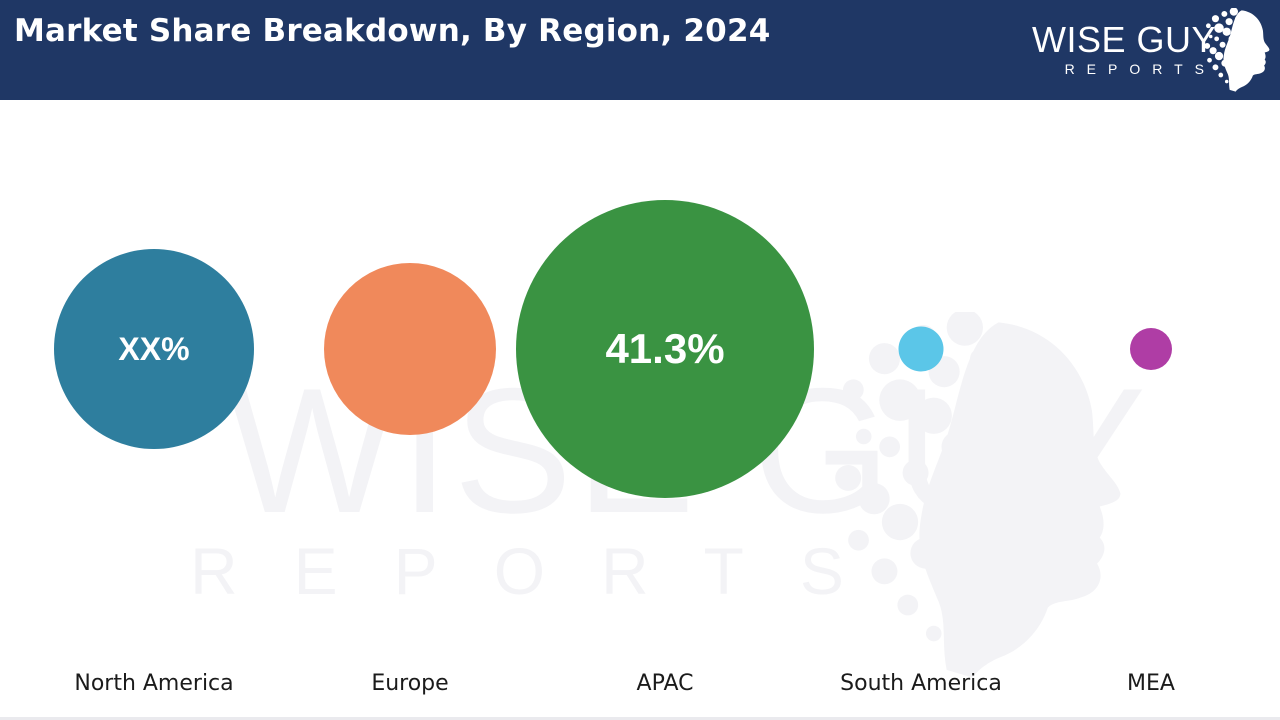 The height and width of the screenshot is (720, 1280). I want to click on bubble-apac: 41.3%, so click(665, 349).